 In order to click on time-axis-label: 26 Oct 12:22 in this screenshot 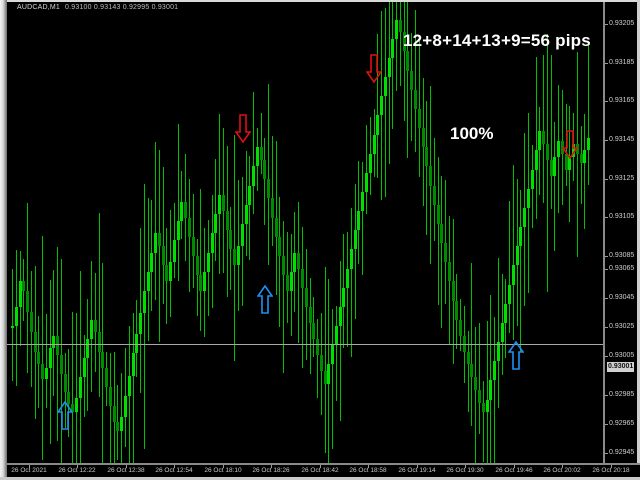, I will do `click(77, 470)`.